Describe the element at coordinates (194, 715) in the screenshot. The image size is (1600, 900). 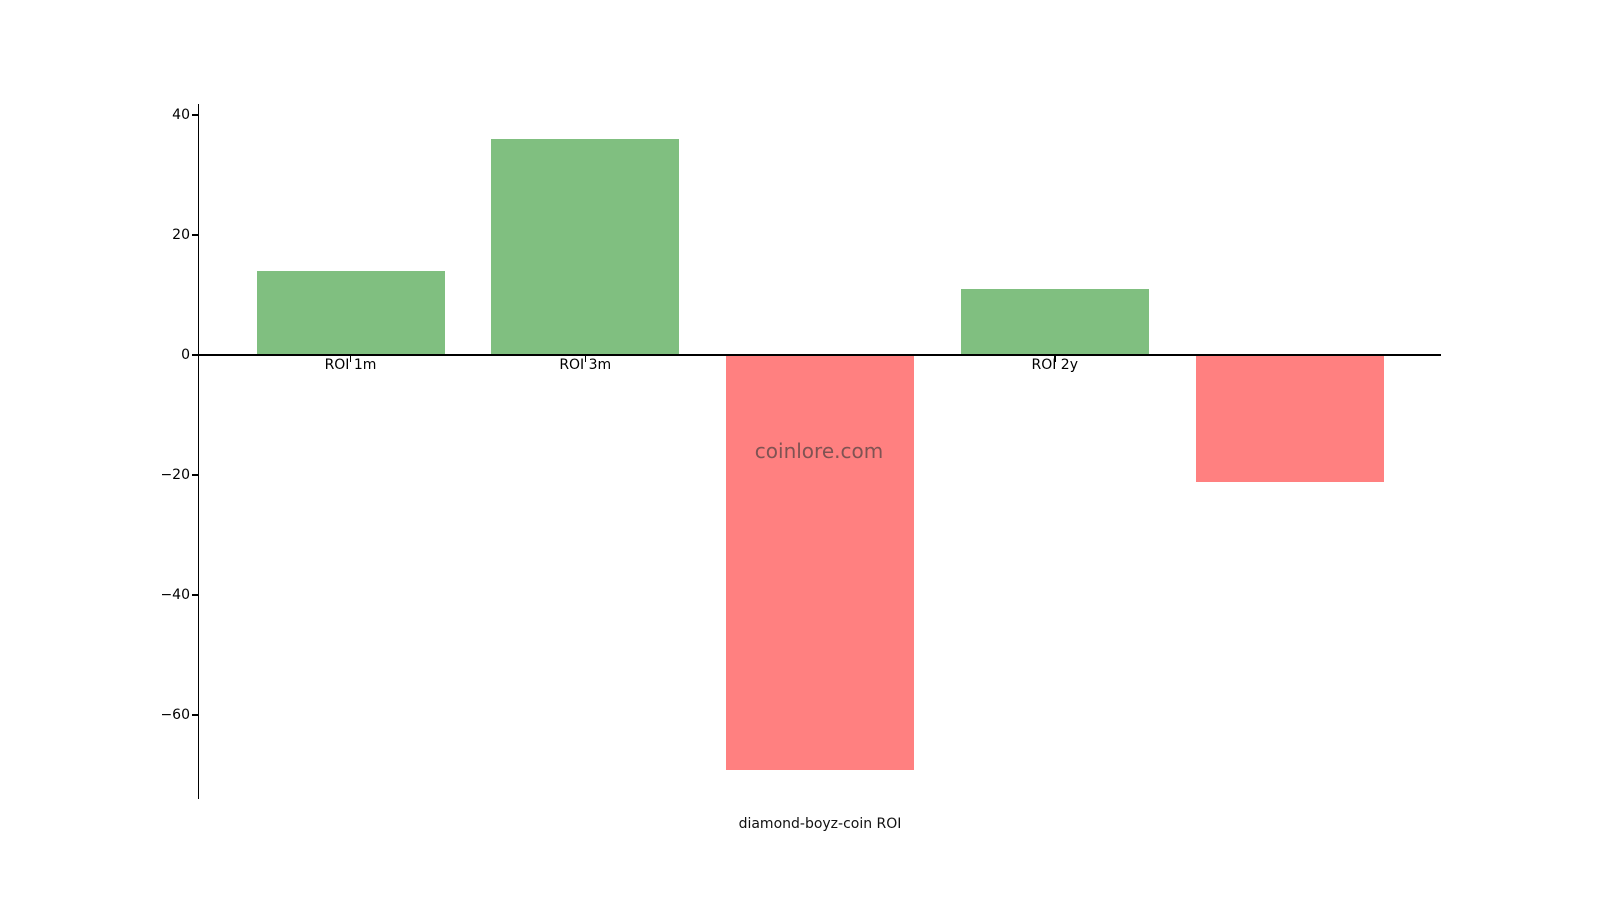
I see `y-tick-−60` at that location.